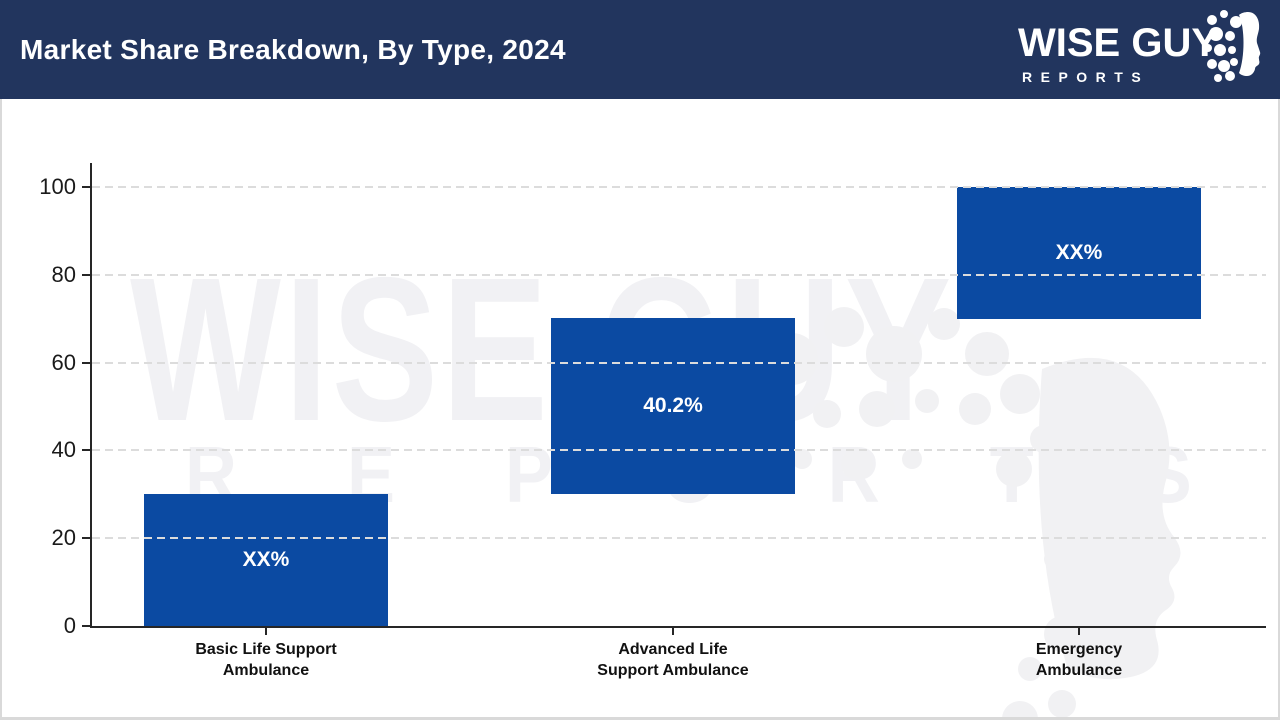 Image resolution: width=1280 pixels, height=720 pixels. Describe the element at coordinates (1079, 649) in the screenshot. I see `x-category-label-line: Emergency` at that location.